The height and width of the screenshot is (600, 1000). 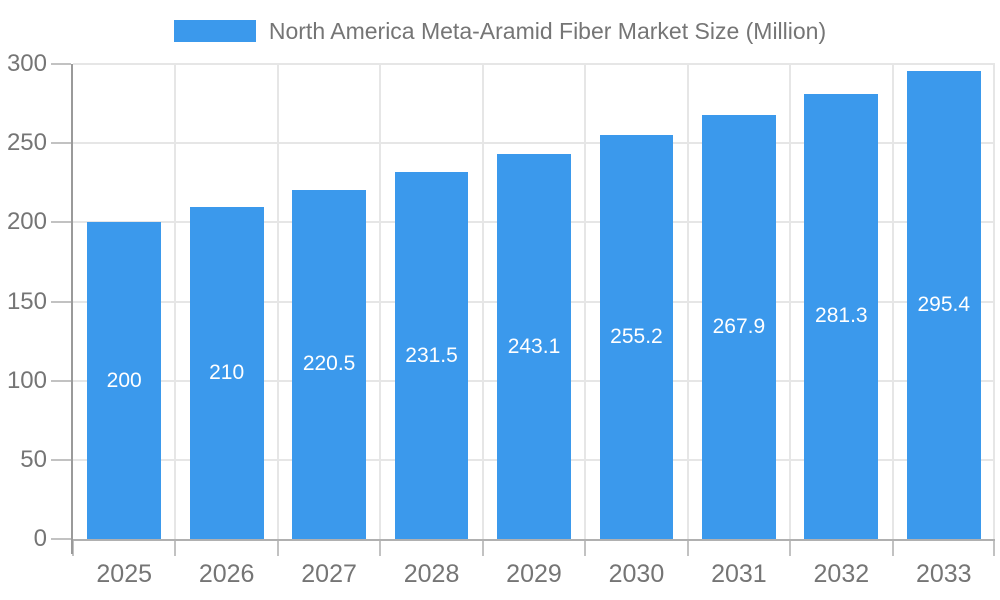 What do you see at coordinates (226, 574) in the screenshot?
I see `x-axis-label: 2026` at bounding box center [226, 574].